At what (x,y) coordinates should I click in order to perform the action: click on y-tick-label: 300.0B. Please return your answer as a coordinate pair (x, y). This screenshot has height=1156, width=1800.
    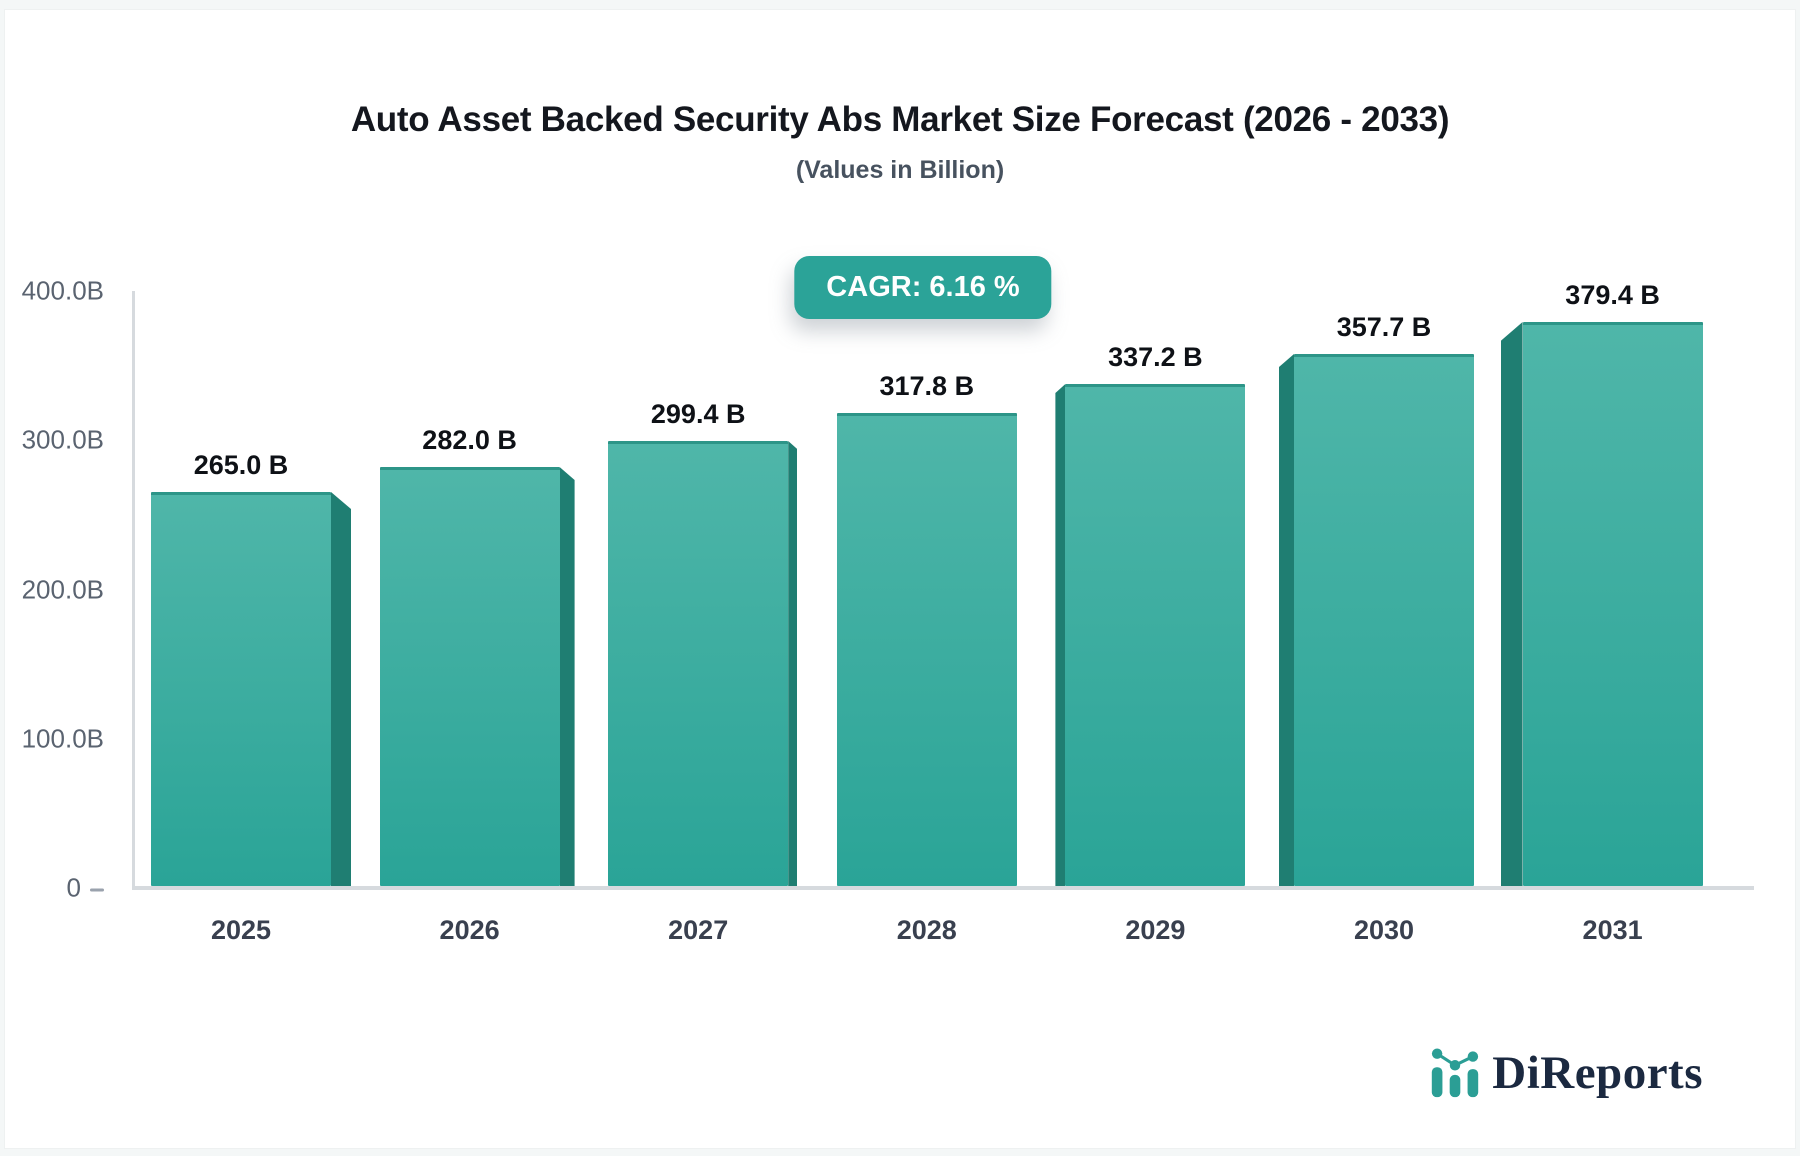
    Looking at the image, I should click on (62, 439).